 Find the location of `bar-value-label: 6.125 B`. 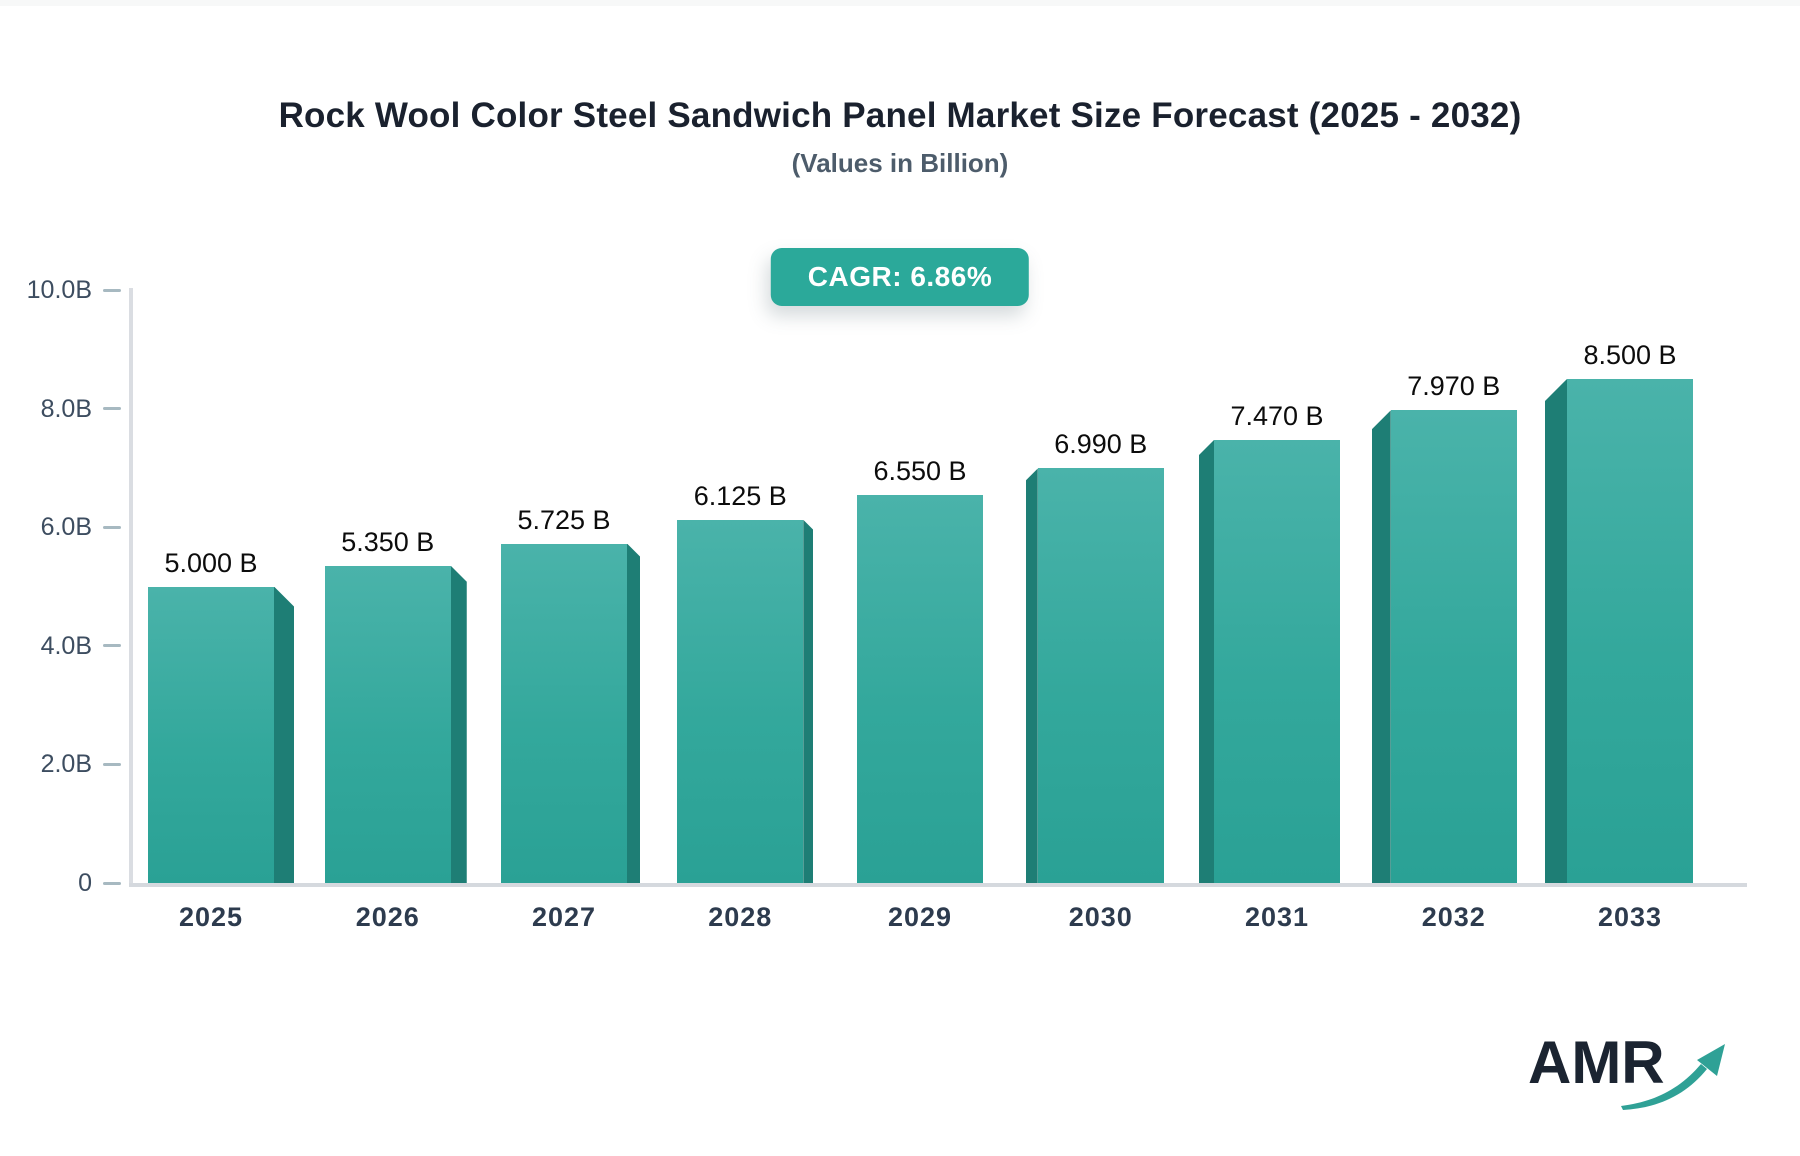

bar-value-label: 6.125 B is located at coordinates (740, 495).